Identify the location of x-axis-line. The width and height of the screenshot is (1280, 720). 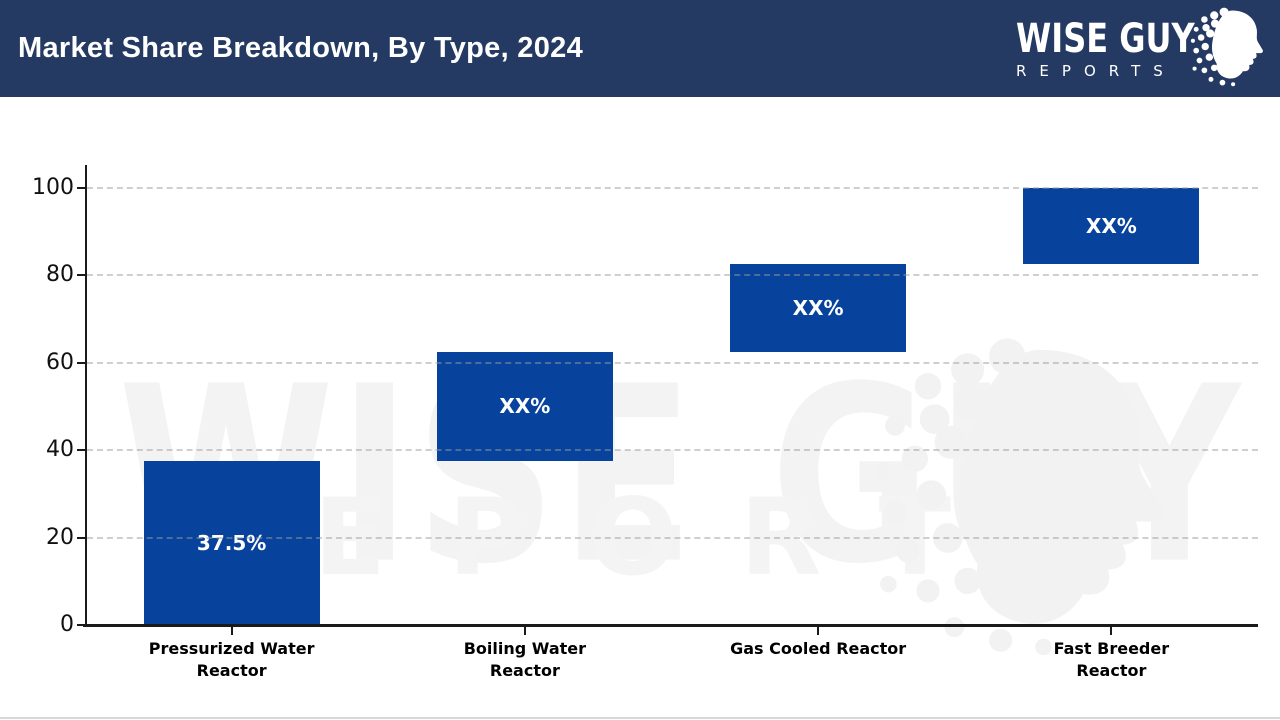
(670, 625).